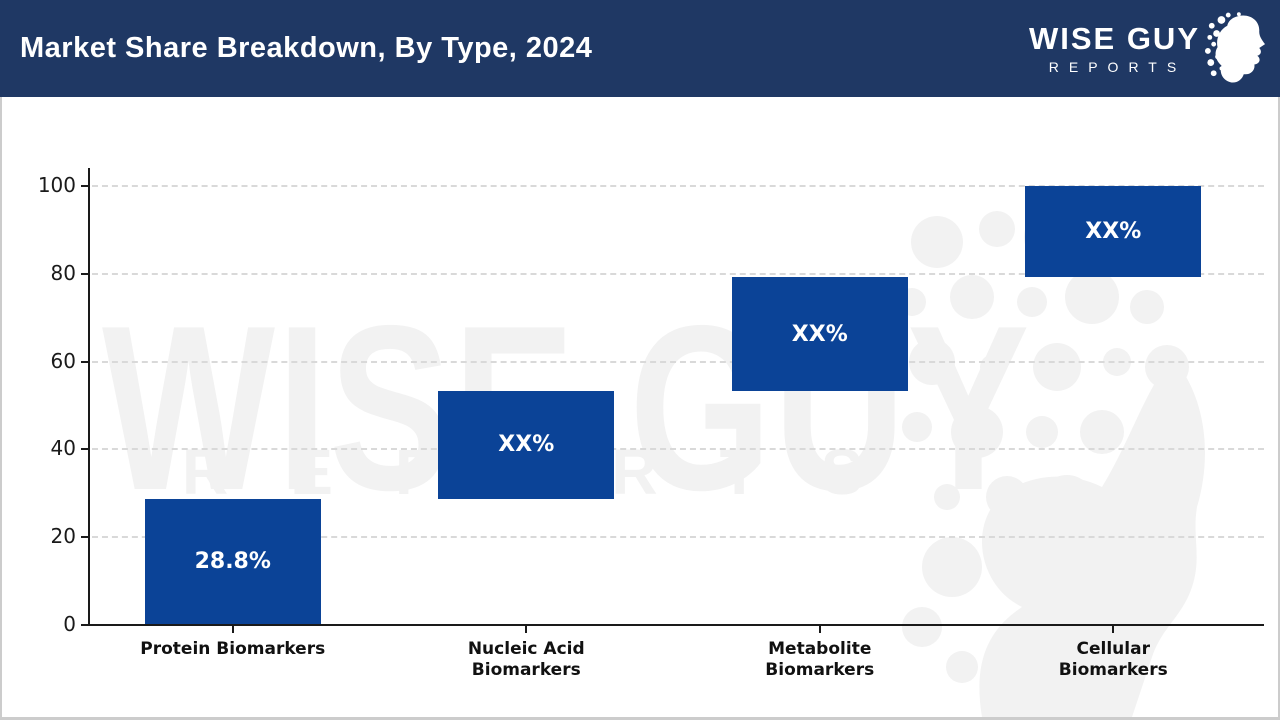  I want to click on bar-value-label: 28.8%, so click(232, 562).